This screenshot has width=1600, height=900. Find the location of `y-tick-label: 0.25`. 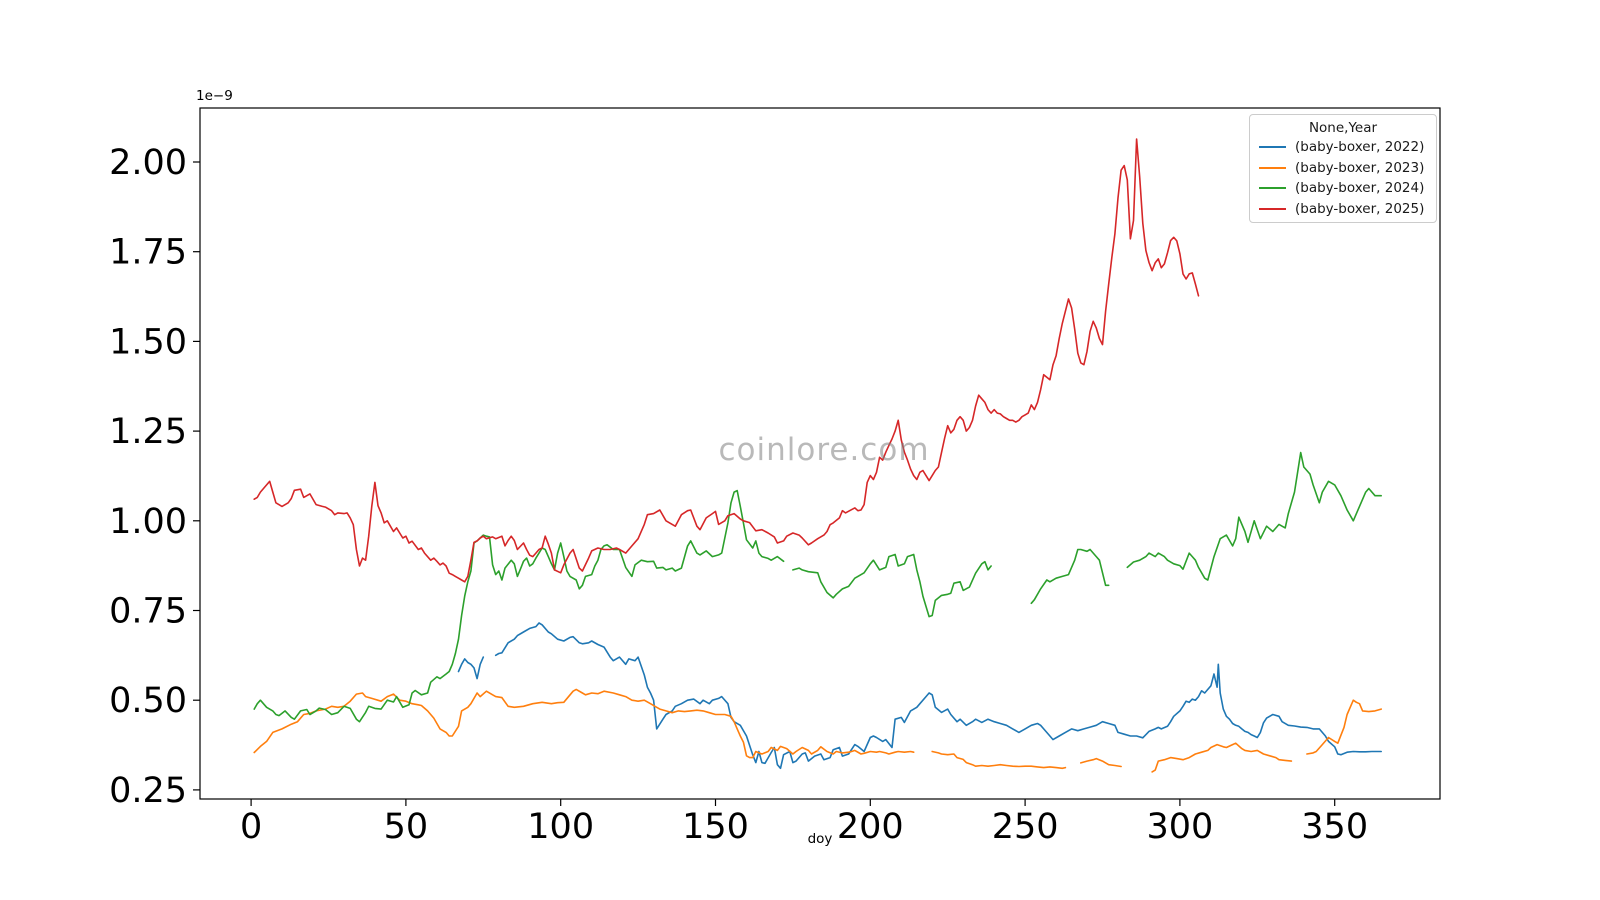

y-tick-label: 0.25 is located at coordinates (148, 791).